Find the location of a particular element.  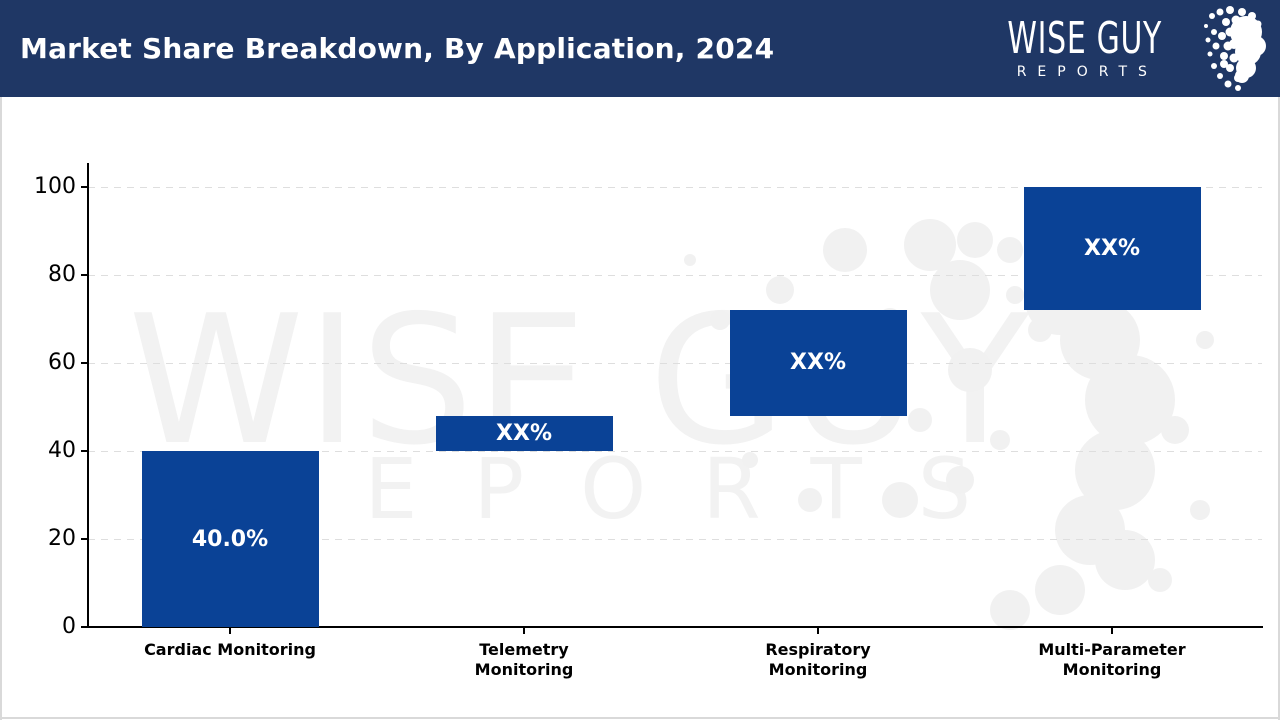

page-border-left is located at coordinates (1, 360).